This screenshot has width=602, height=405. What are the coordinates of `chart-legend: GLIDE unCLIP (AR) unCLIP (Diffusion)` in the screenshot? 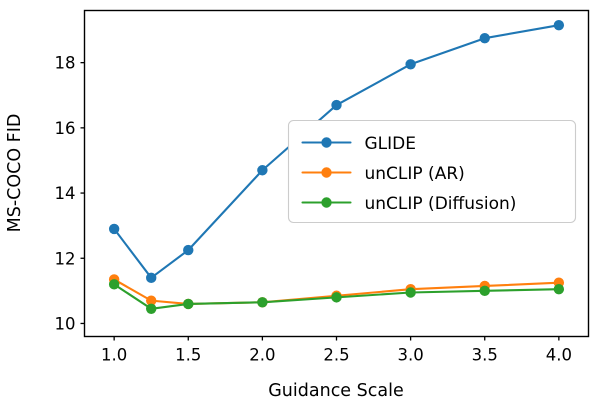 It's located at (432, 171).